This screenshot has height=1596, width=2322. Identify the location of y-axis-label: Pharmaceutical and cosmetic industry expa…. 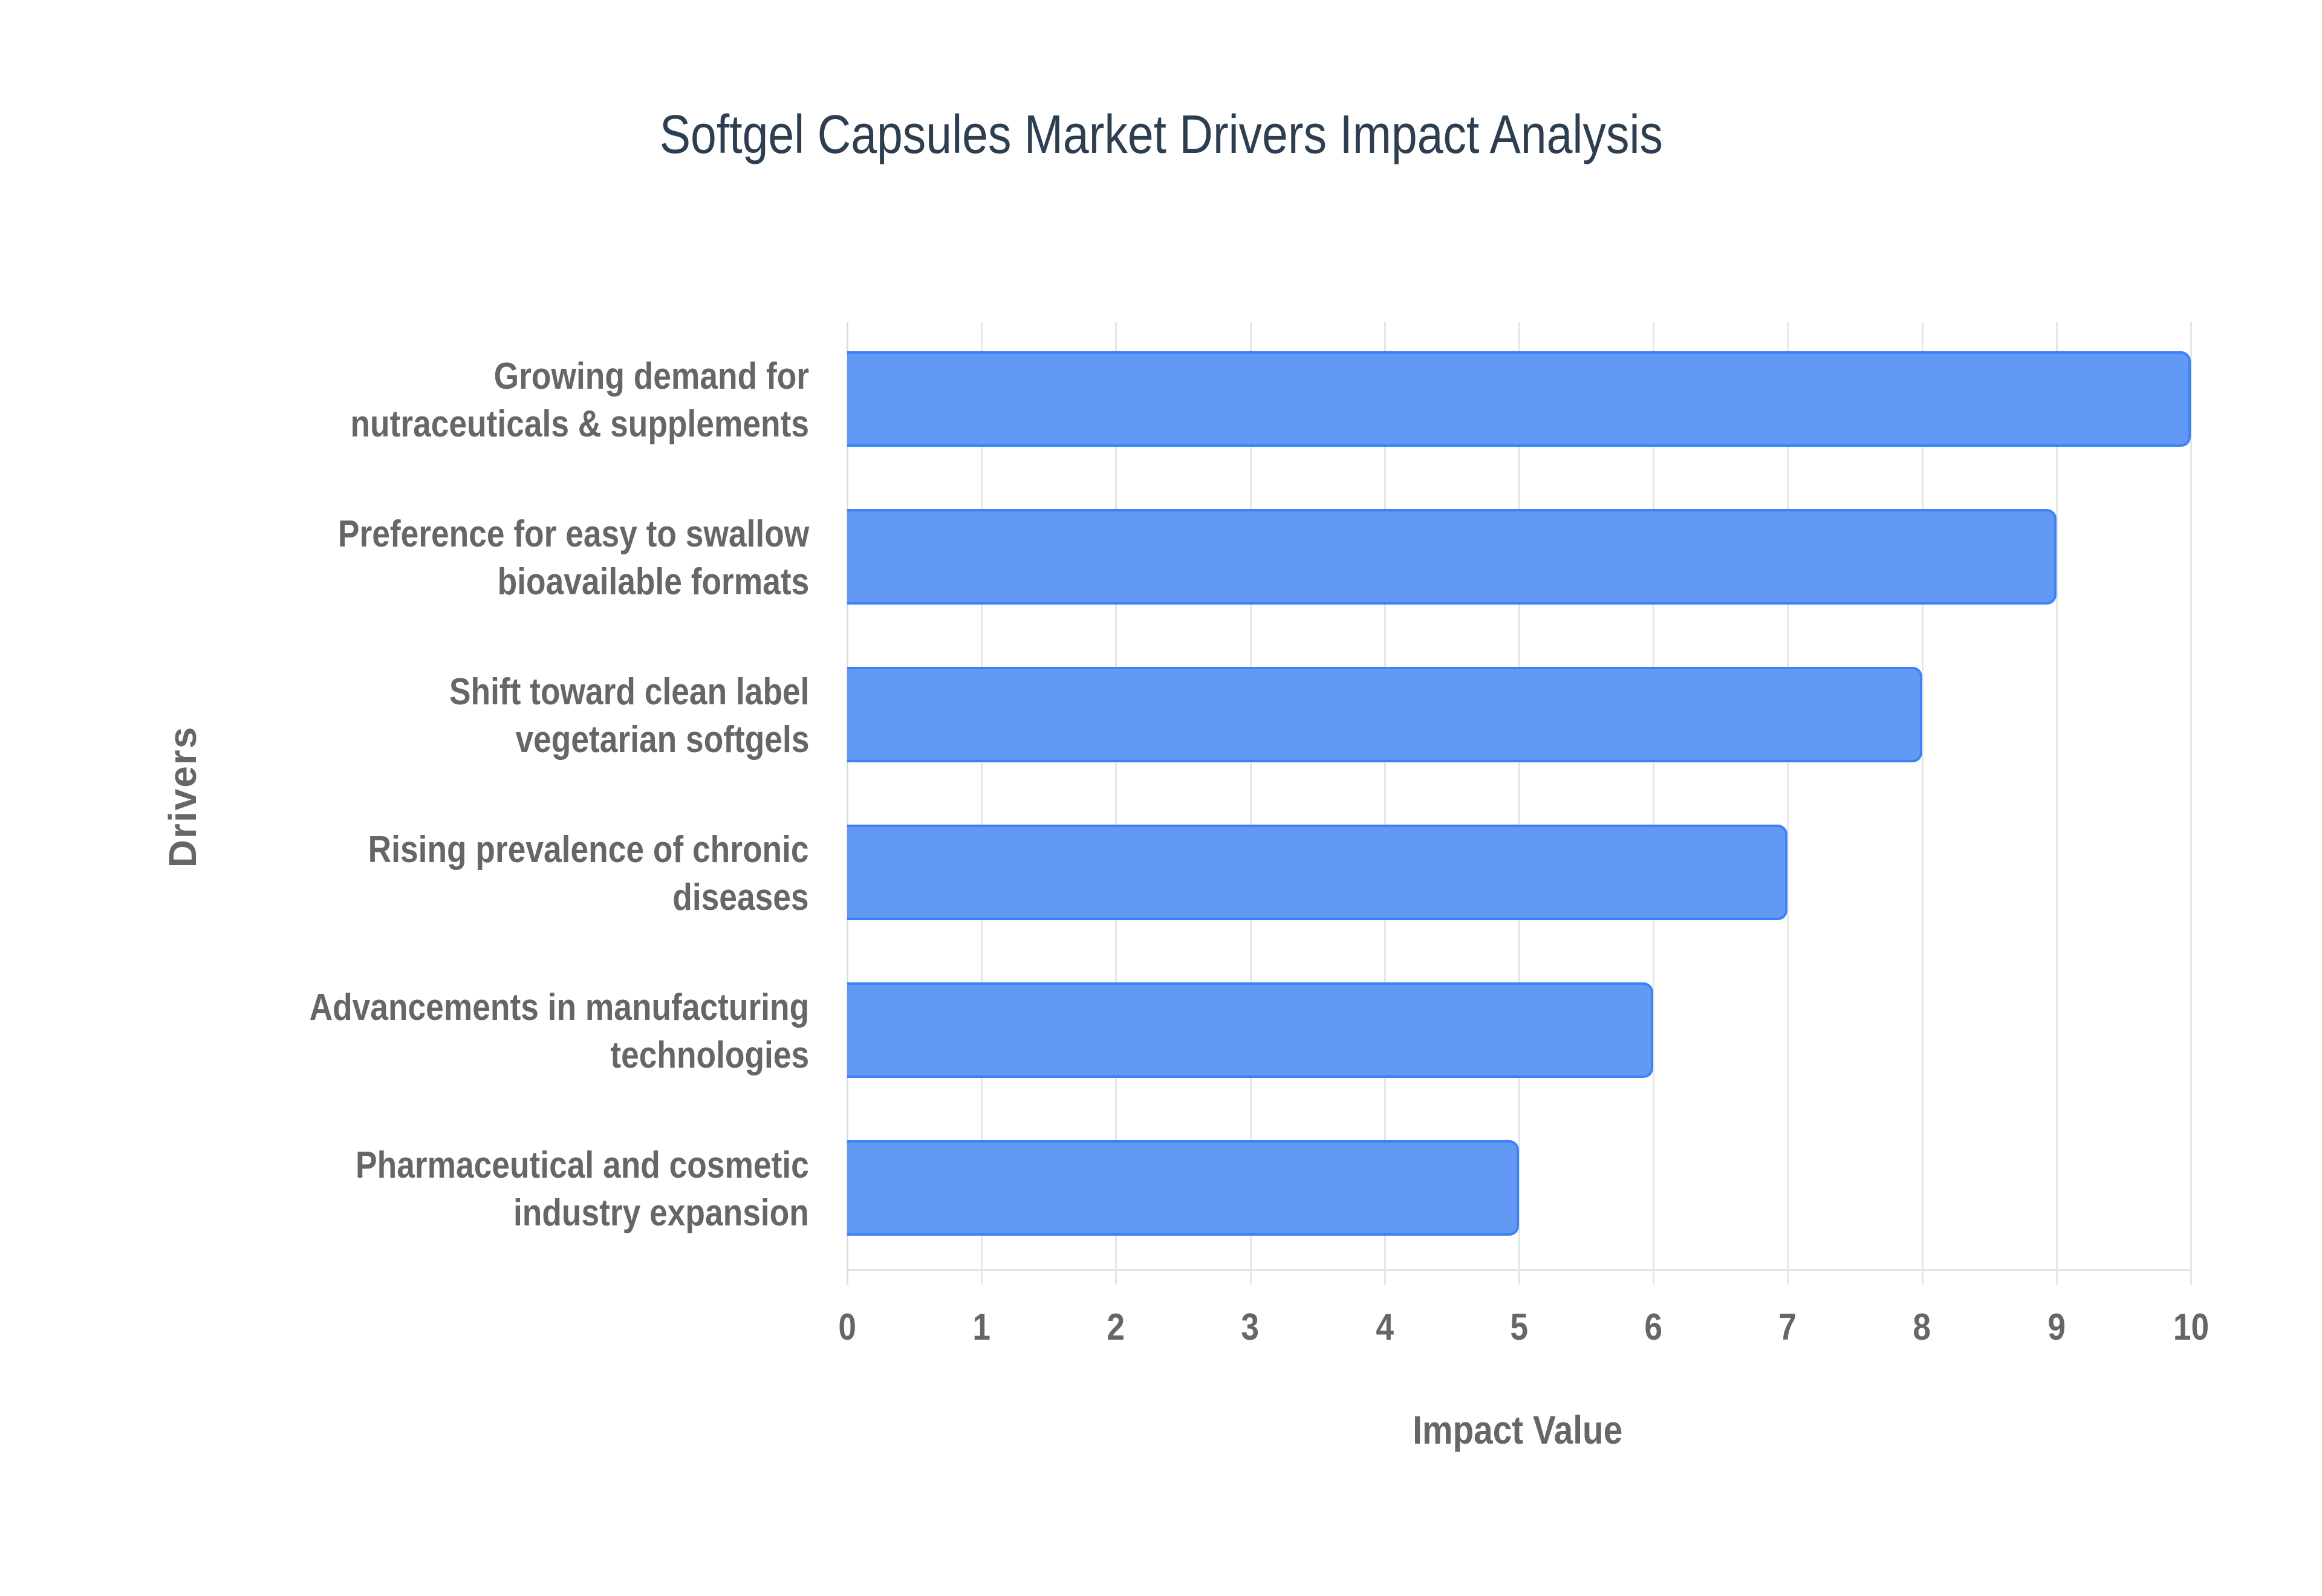
(446, 1189).